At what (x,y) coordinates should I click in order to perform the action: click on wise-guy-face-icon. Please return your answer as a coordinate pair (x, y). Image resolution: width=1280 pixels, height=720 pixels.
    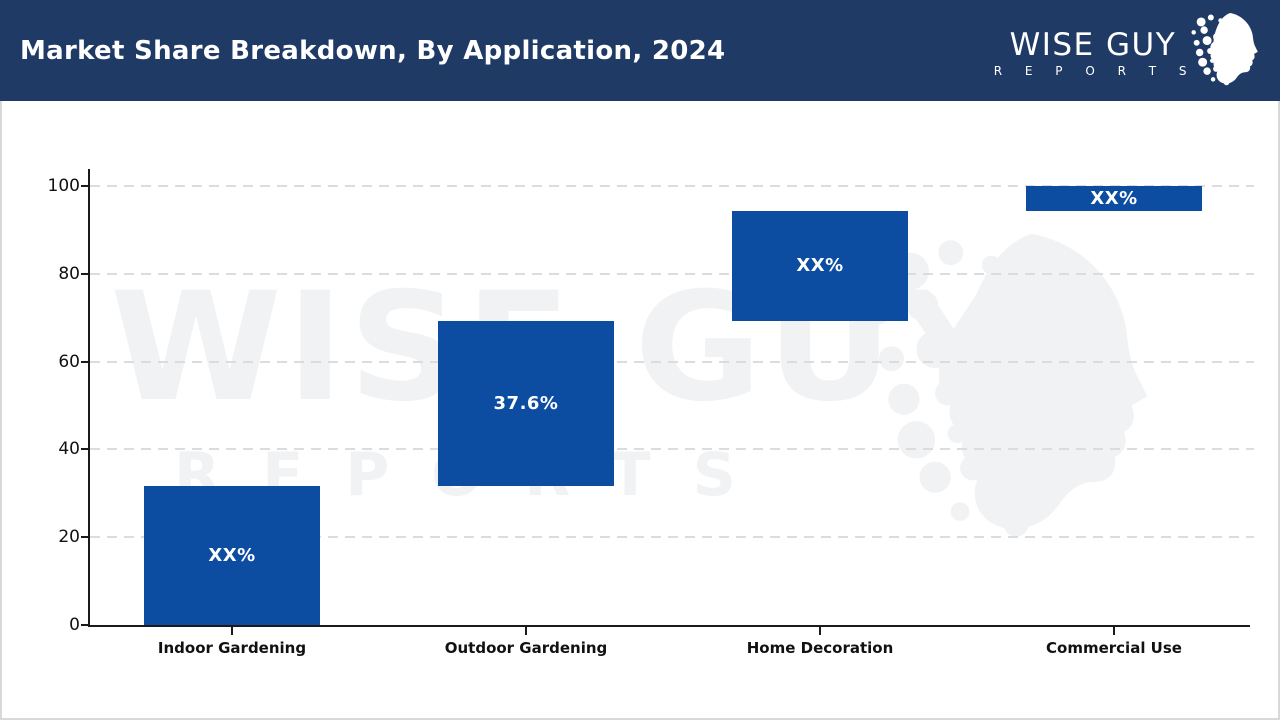
    Looking at the image, I should click on (1225, 53).